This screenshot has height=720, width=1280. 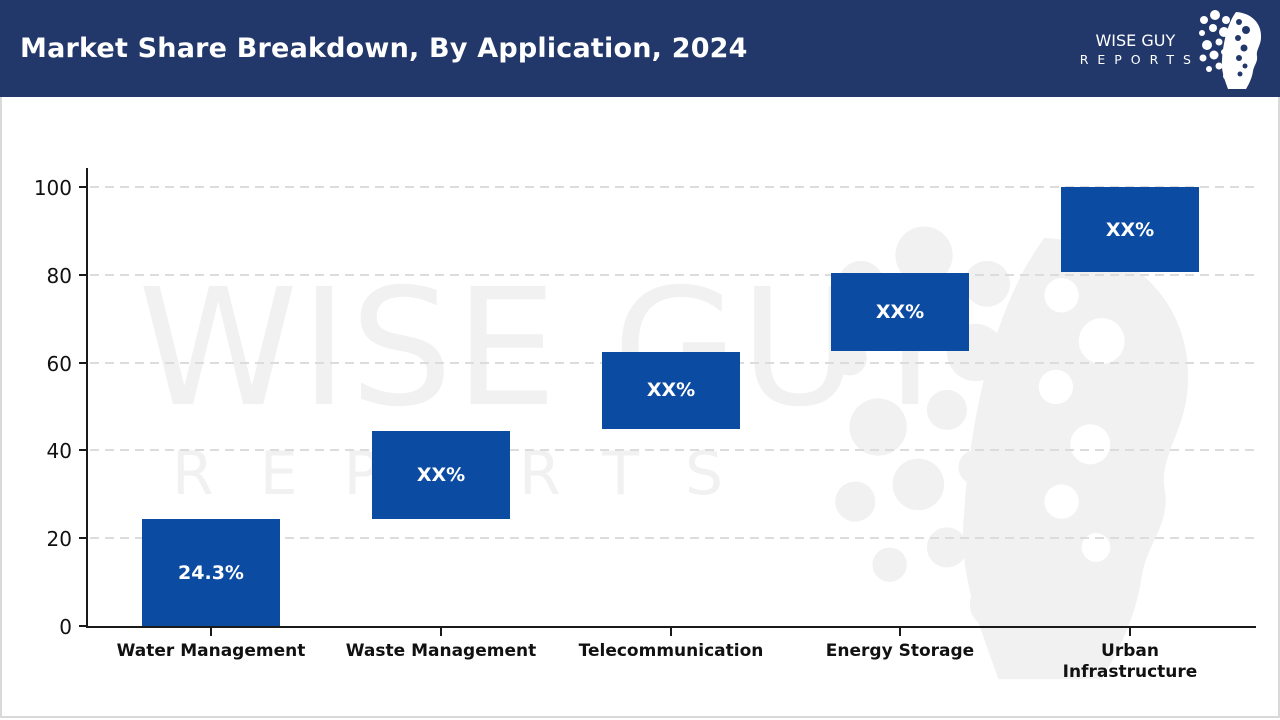 What do you see at coordinates (52, 188) in the screenshot?
I see `y-tick-label: 100` at bounding box center [52, 188].